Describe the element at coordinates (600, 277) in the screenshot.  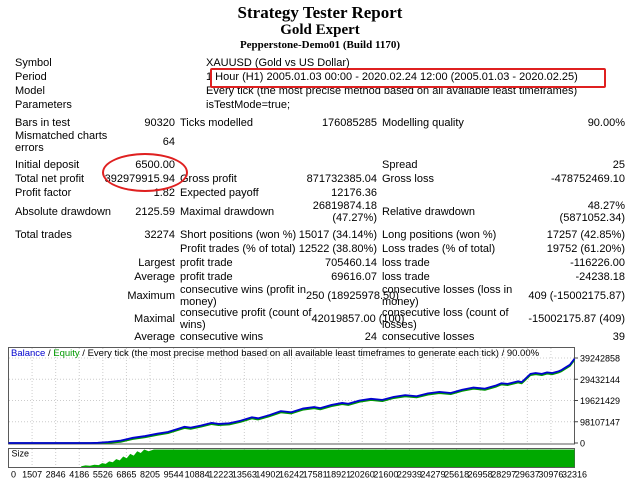
I see `stat-value: -24238.18` at that location.